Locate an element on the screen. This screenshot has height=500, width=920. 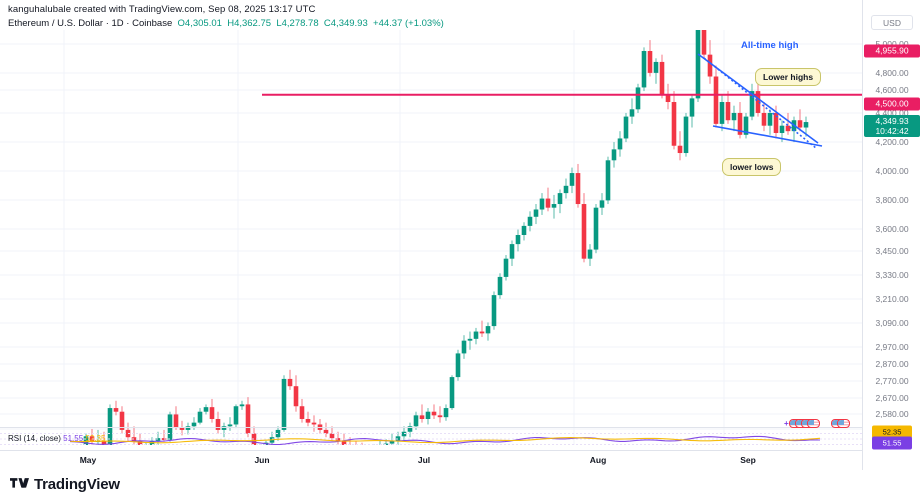
flag-plus-icon: + is located at coordinates (786, 423).